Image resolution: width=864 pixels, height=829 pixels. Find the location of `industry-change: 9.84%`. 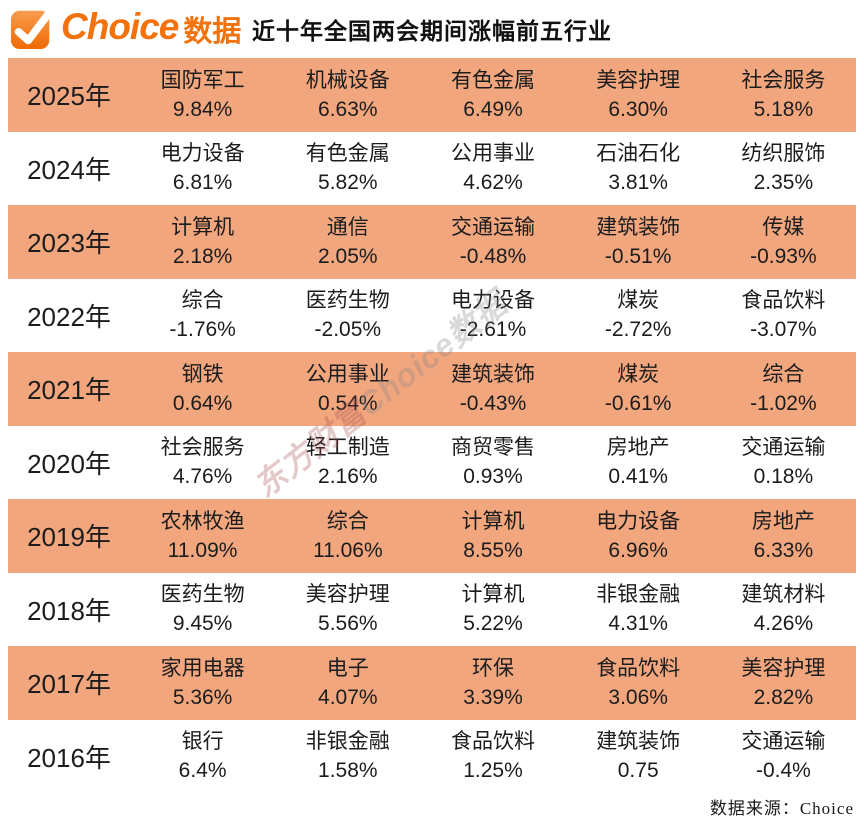

industry-change: 9.84% is located at coordinates (202, 109).